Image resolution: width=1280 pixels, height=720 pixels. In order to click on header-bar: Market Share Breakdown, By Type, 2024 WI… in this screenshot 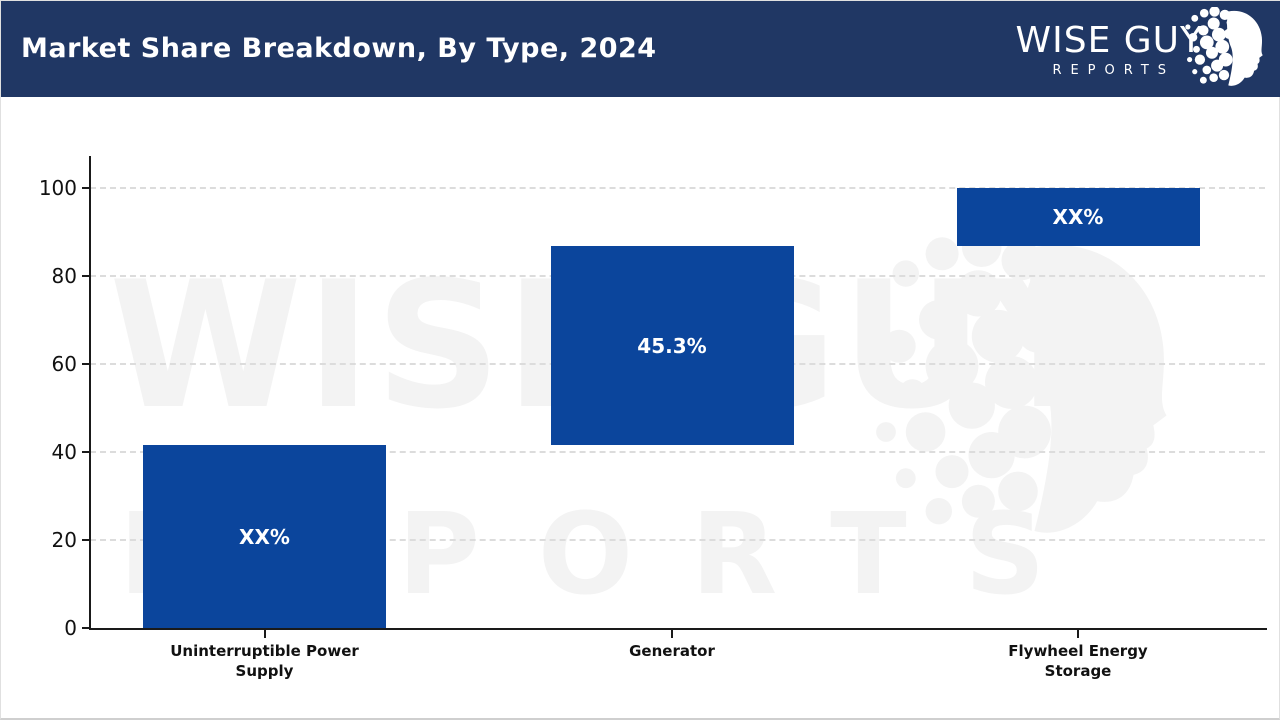, I will do `click(640, 49)`.